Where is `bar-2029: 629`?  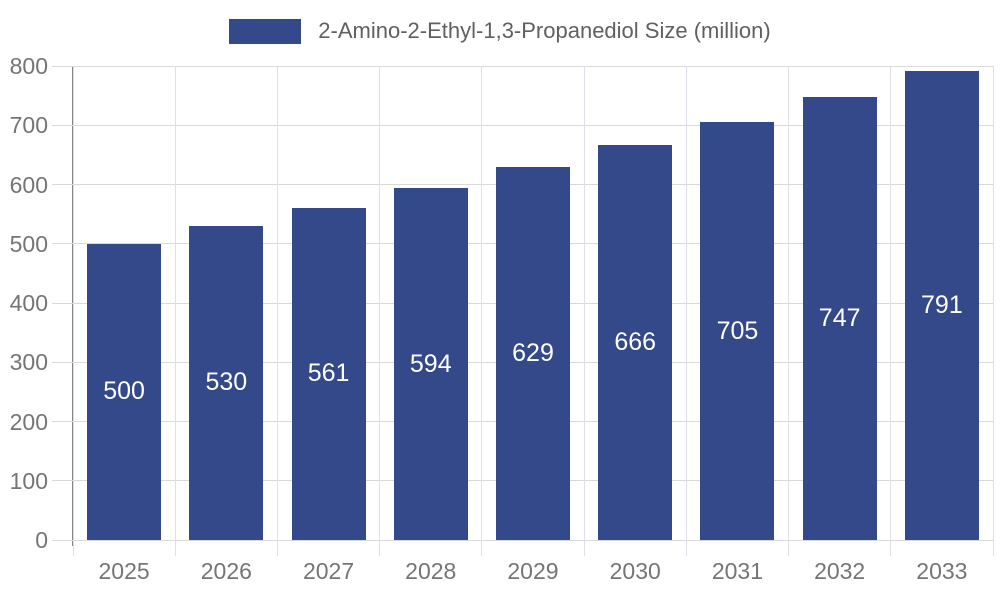 bar-2029: 629 is located at coordinates (533, 353).